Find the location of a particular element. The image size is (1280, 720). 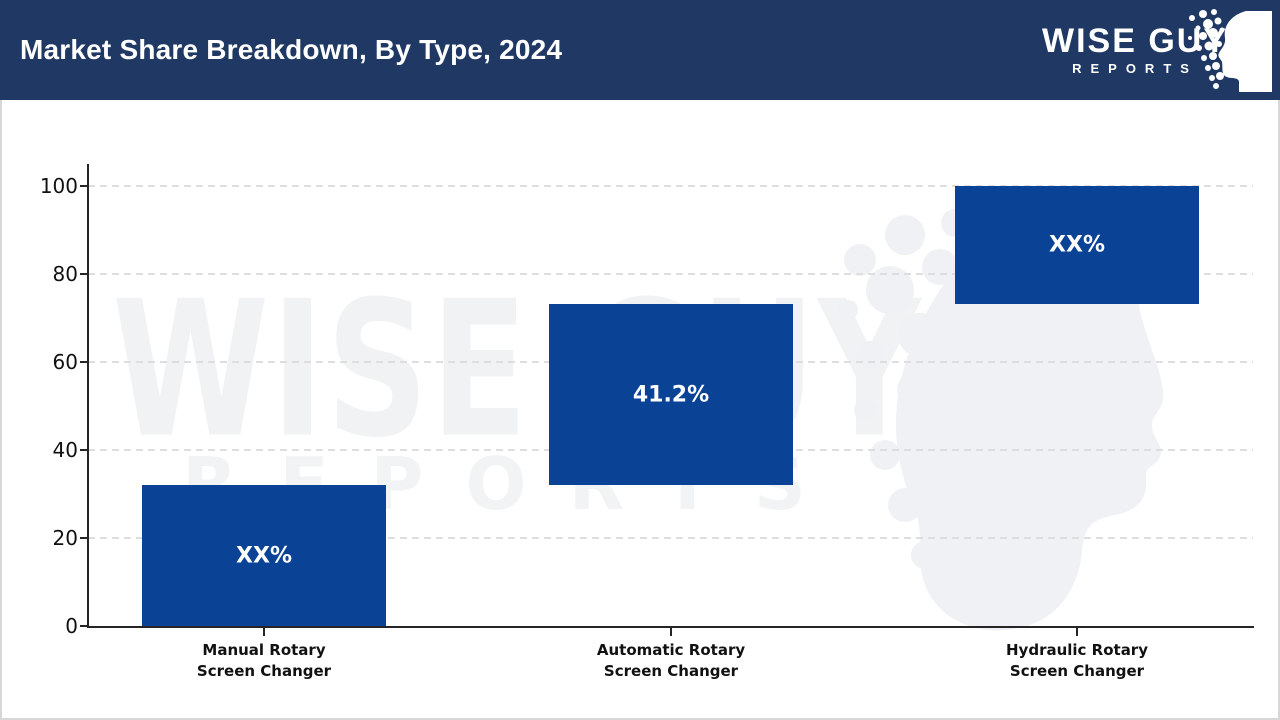

y-axis-line is located at coordinates (88, 396).